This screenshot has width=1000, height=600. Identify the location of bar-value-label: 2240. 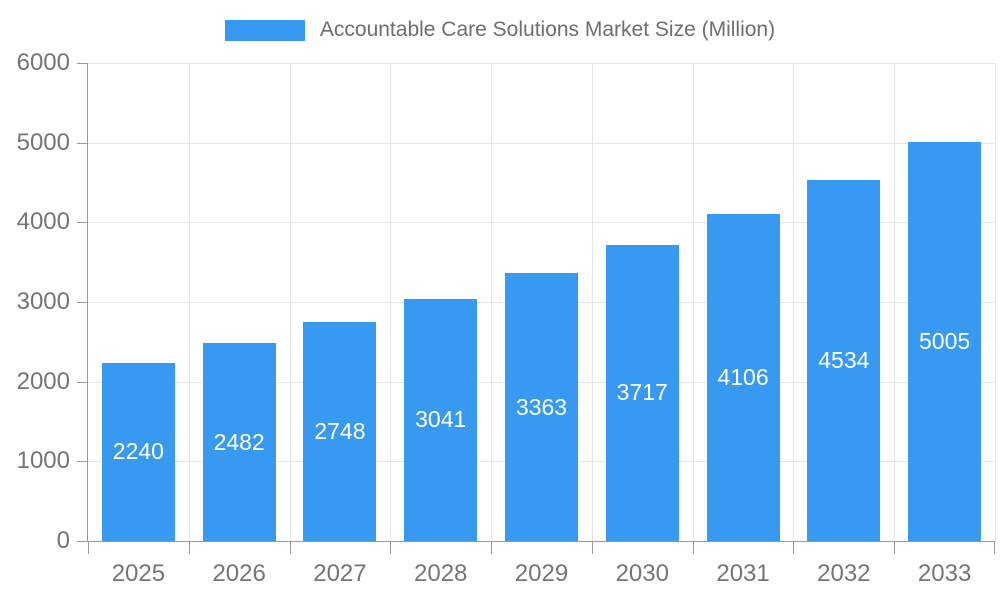
(138, 451).